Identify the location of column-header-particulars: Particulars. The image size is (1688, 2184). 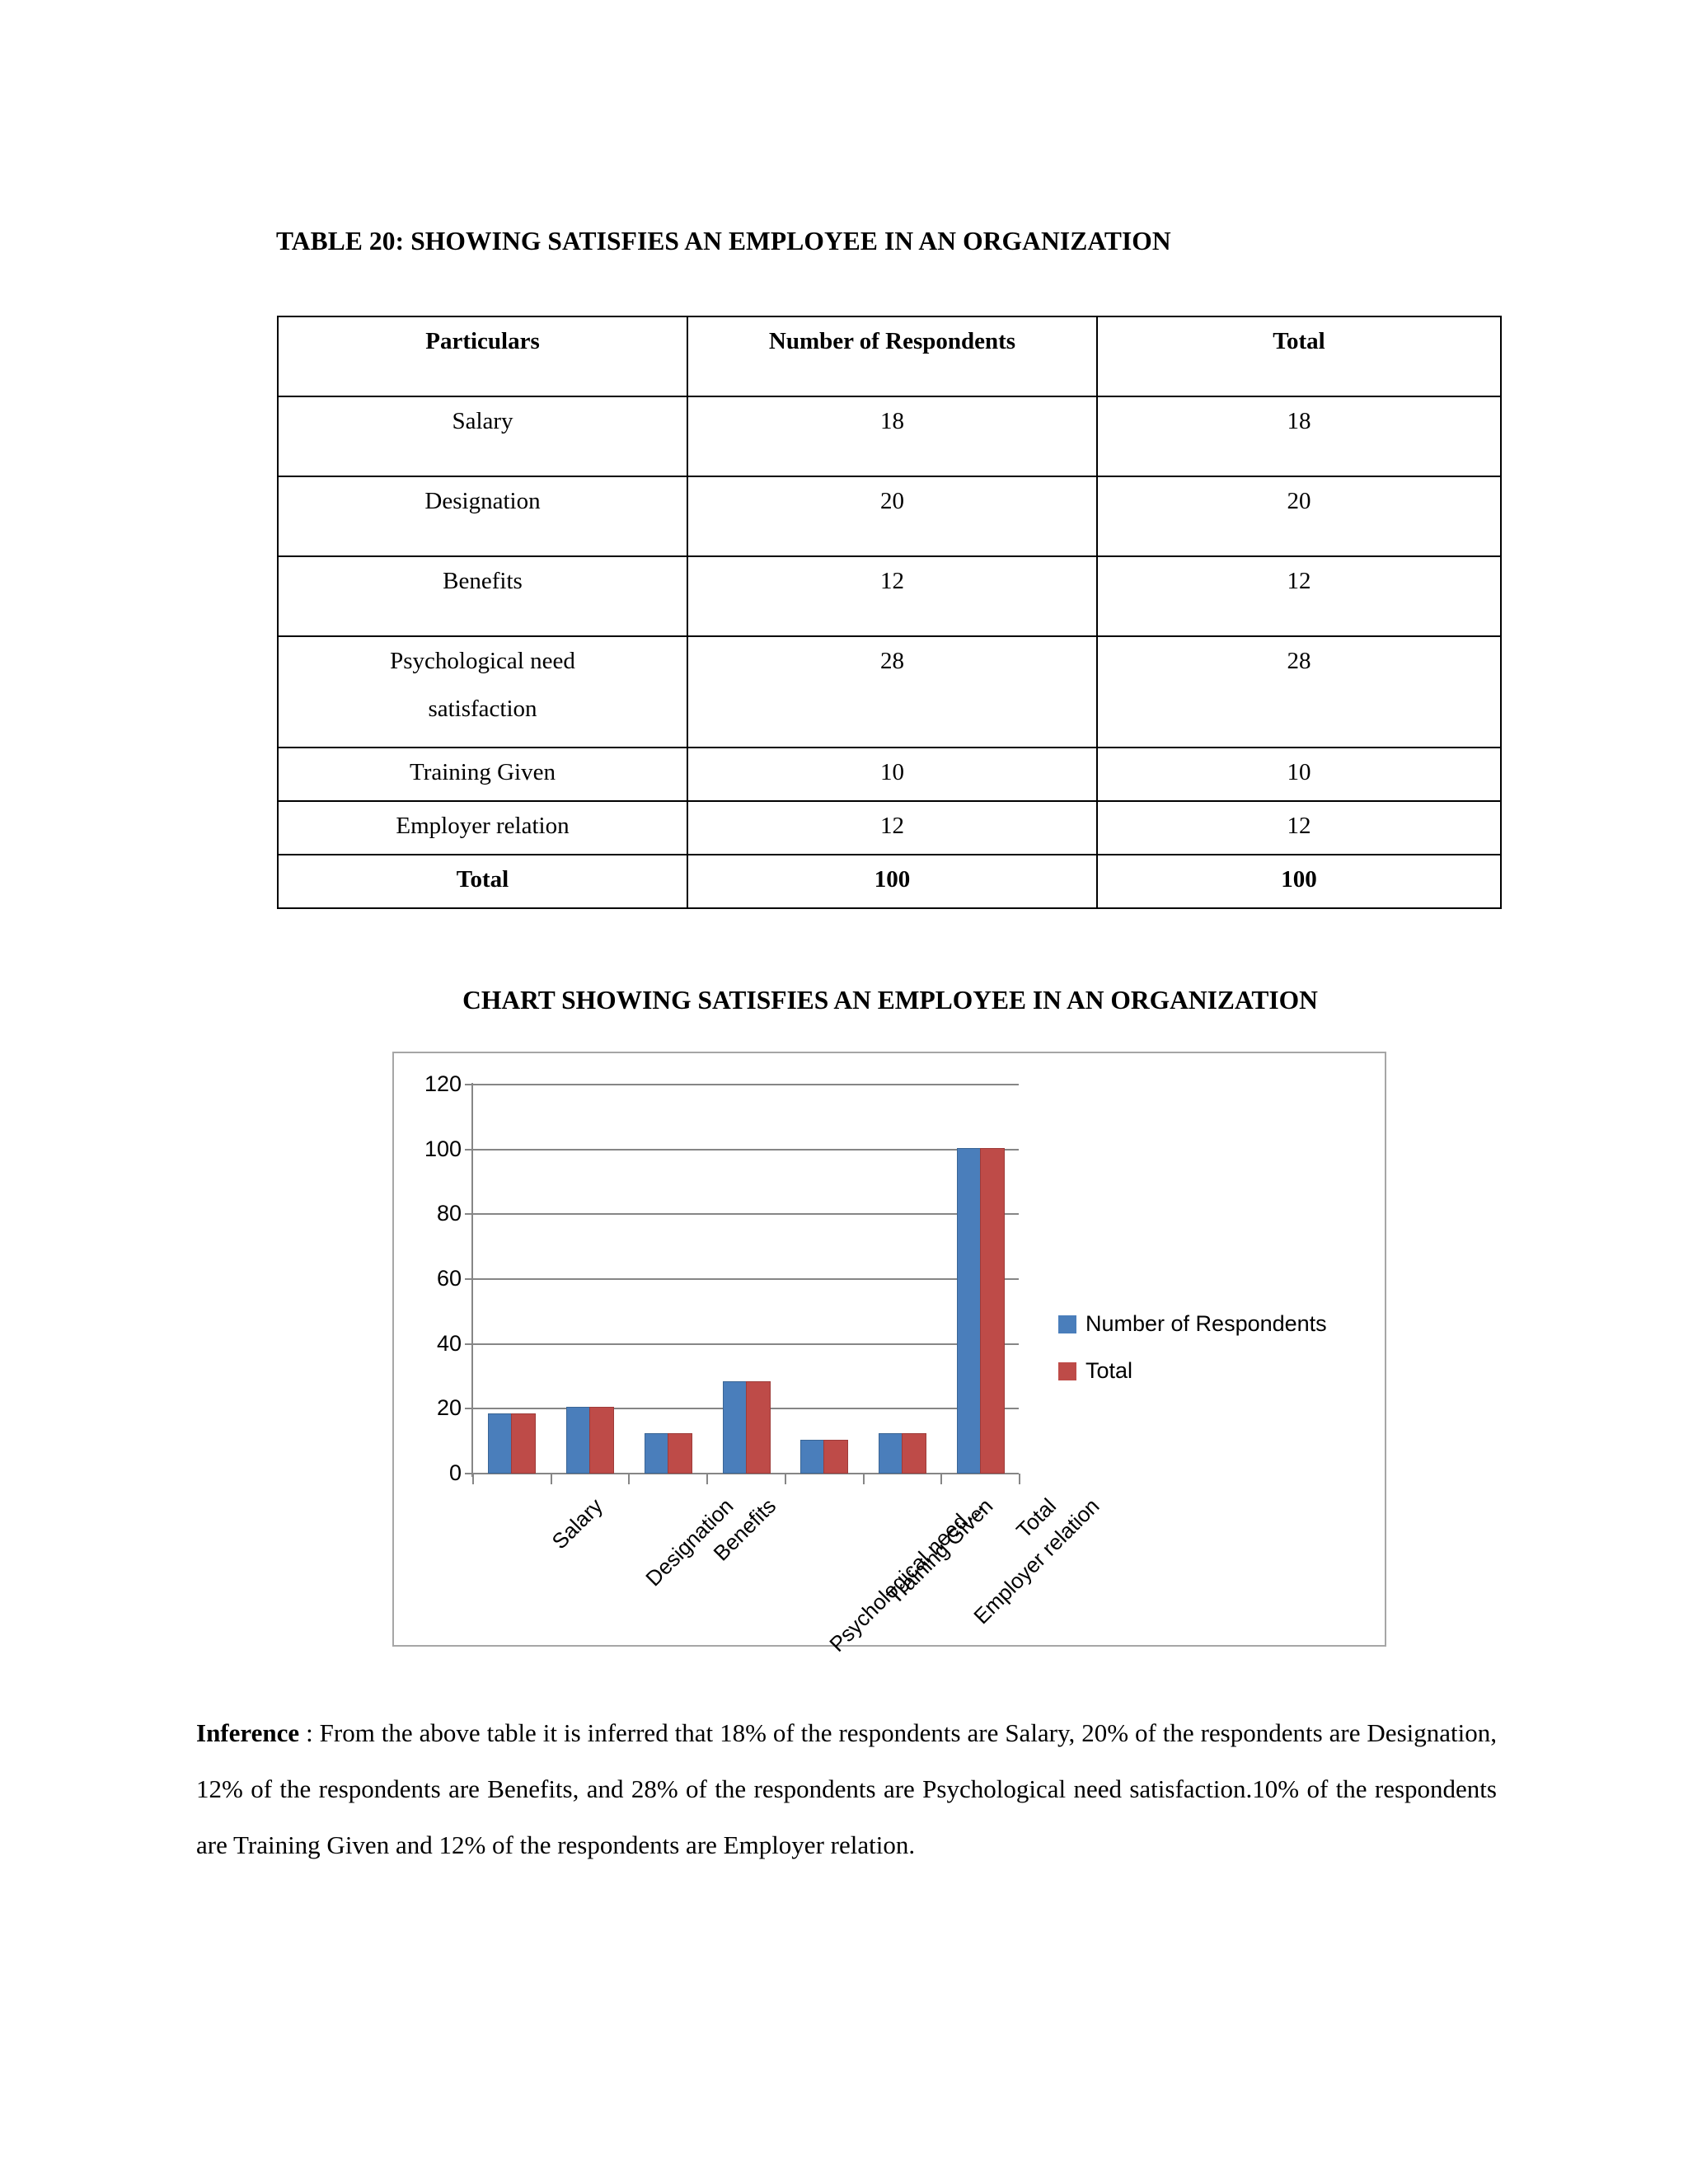
(483, 356).